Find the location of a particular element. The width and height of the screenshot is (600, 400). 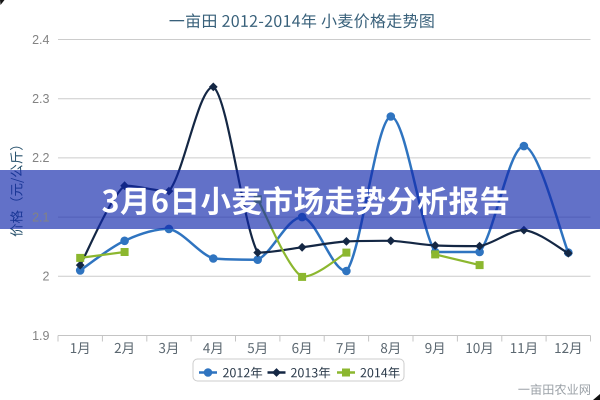

svg-text: 2.2 is located at coordinates (40, 158).